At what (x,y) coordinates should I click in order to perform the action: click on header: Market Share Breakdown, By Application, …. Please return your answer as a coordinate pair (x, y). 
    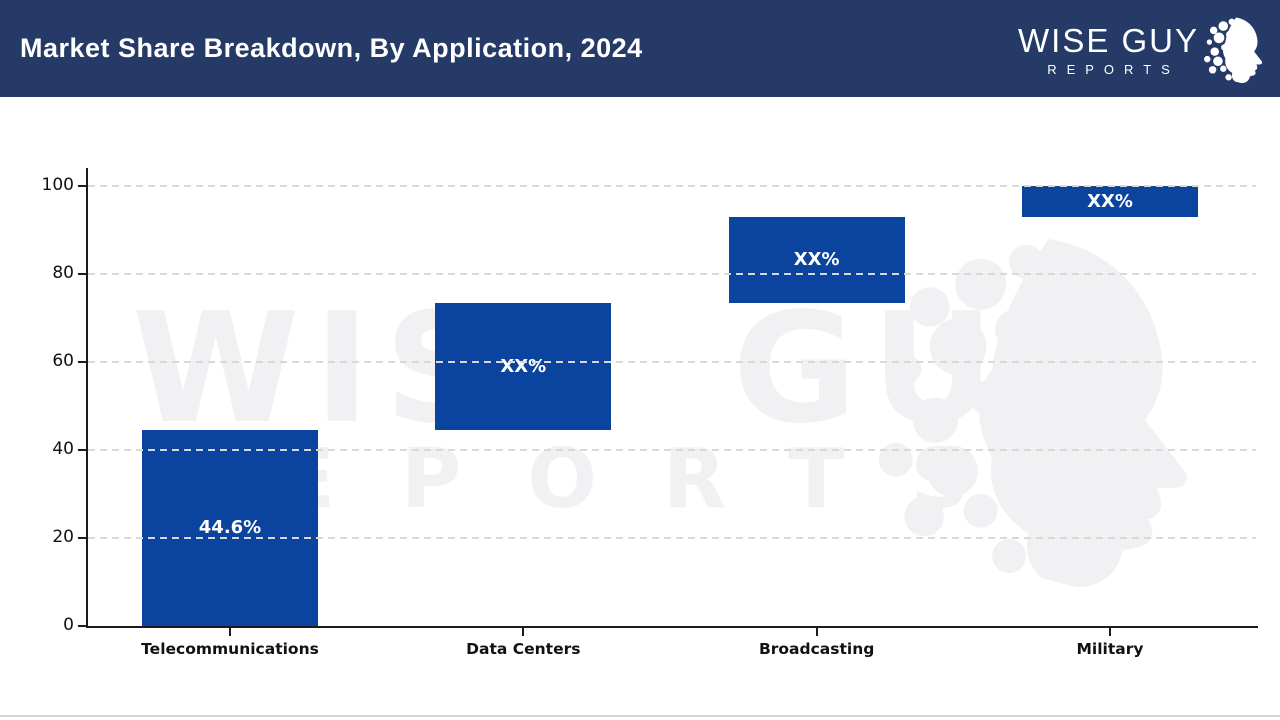
    Looking at the image, I should click on (640, 48).